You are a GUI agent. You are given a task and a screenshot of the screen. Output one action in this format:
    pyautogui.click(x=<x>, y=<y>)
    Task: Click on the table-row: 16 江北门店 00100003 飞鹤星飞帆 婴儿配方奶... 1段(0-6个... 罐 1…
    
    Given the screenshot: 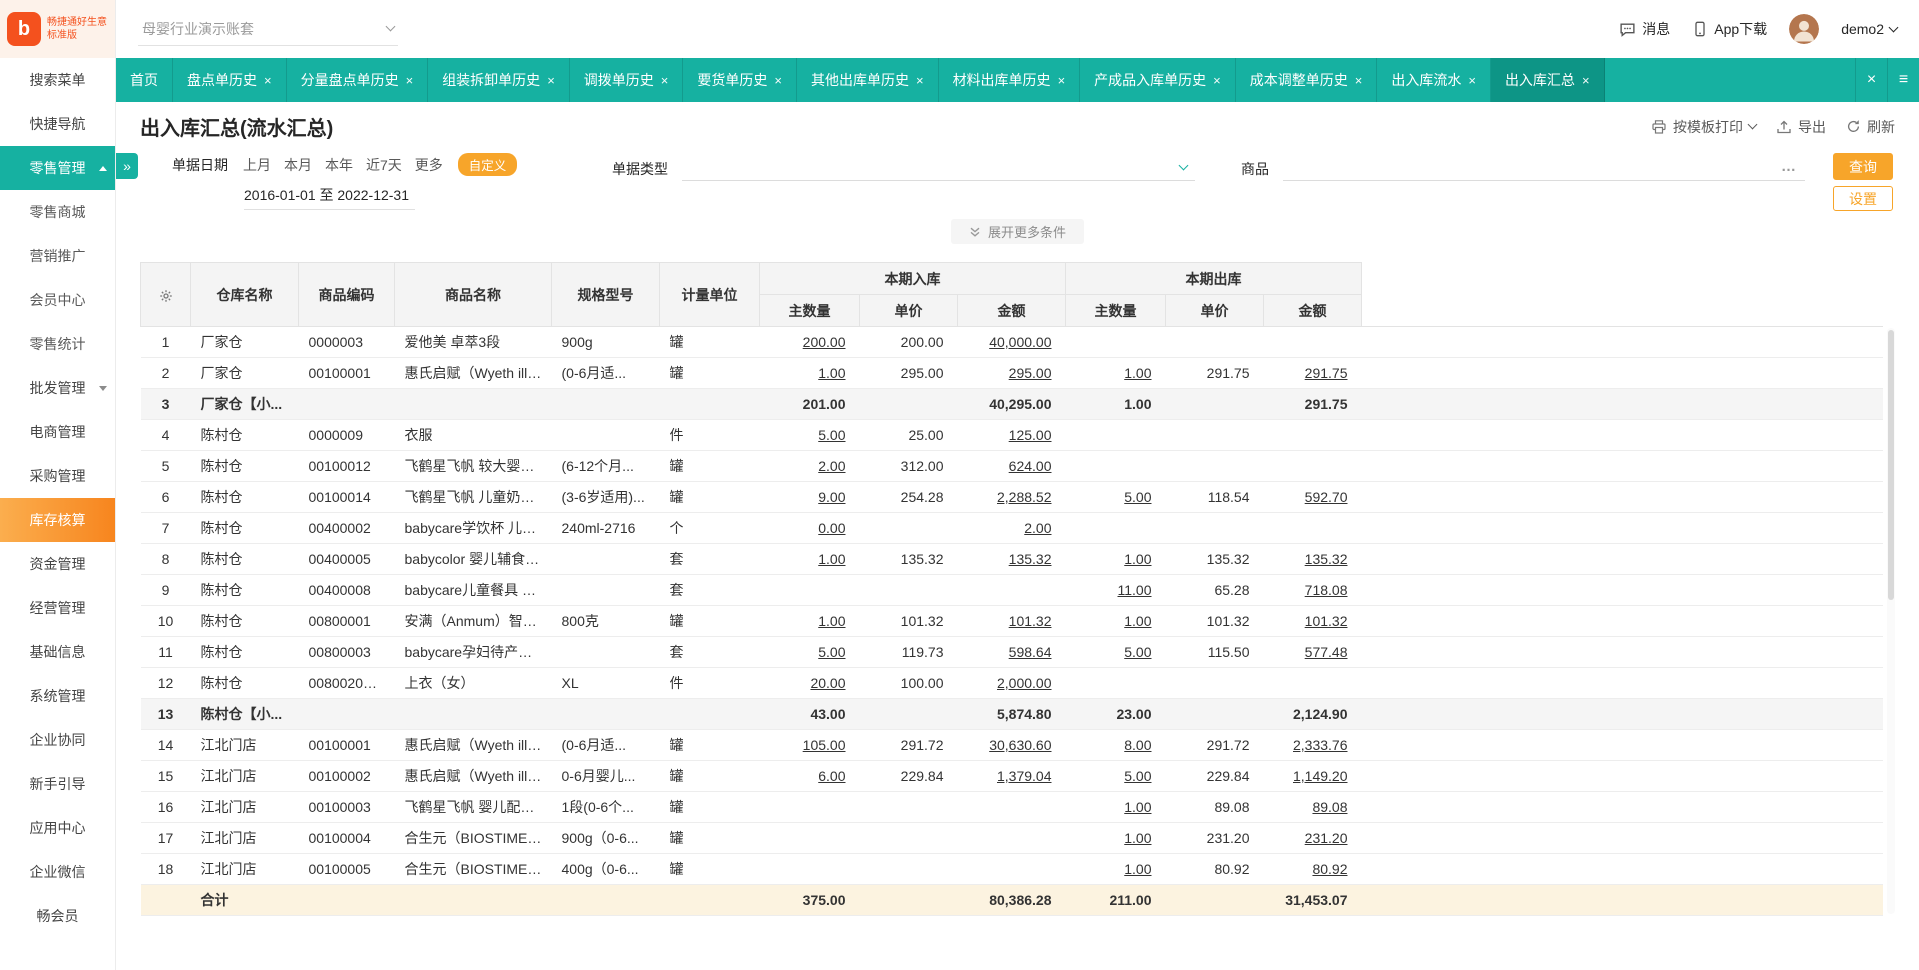 What is the action you would take?
    pyautogui.click(x=1011, y=807)
    